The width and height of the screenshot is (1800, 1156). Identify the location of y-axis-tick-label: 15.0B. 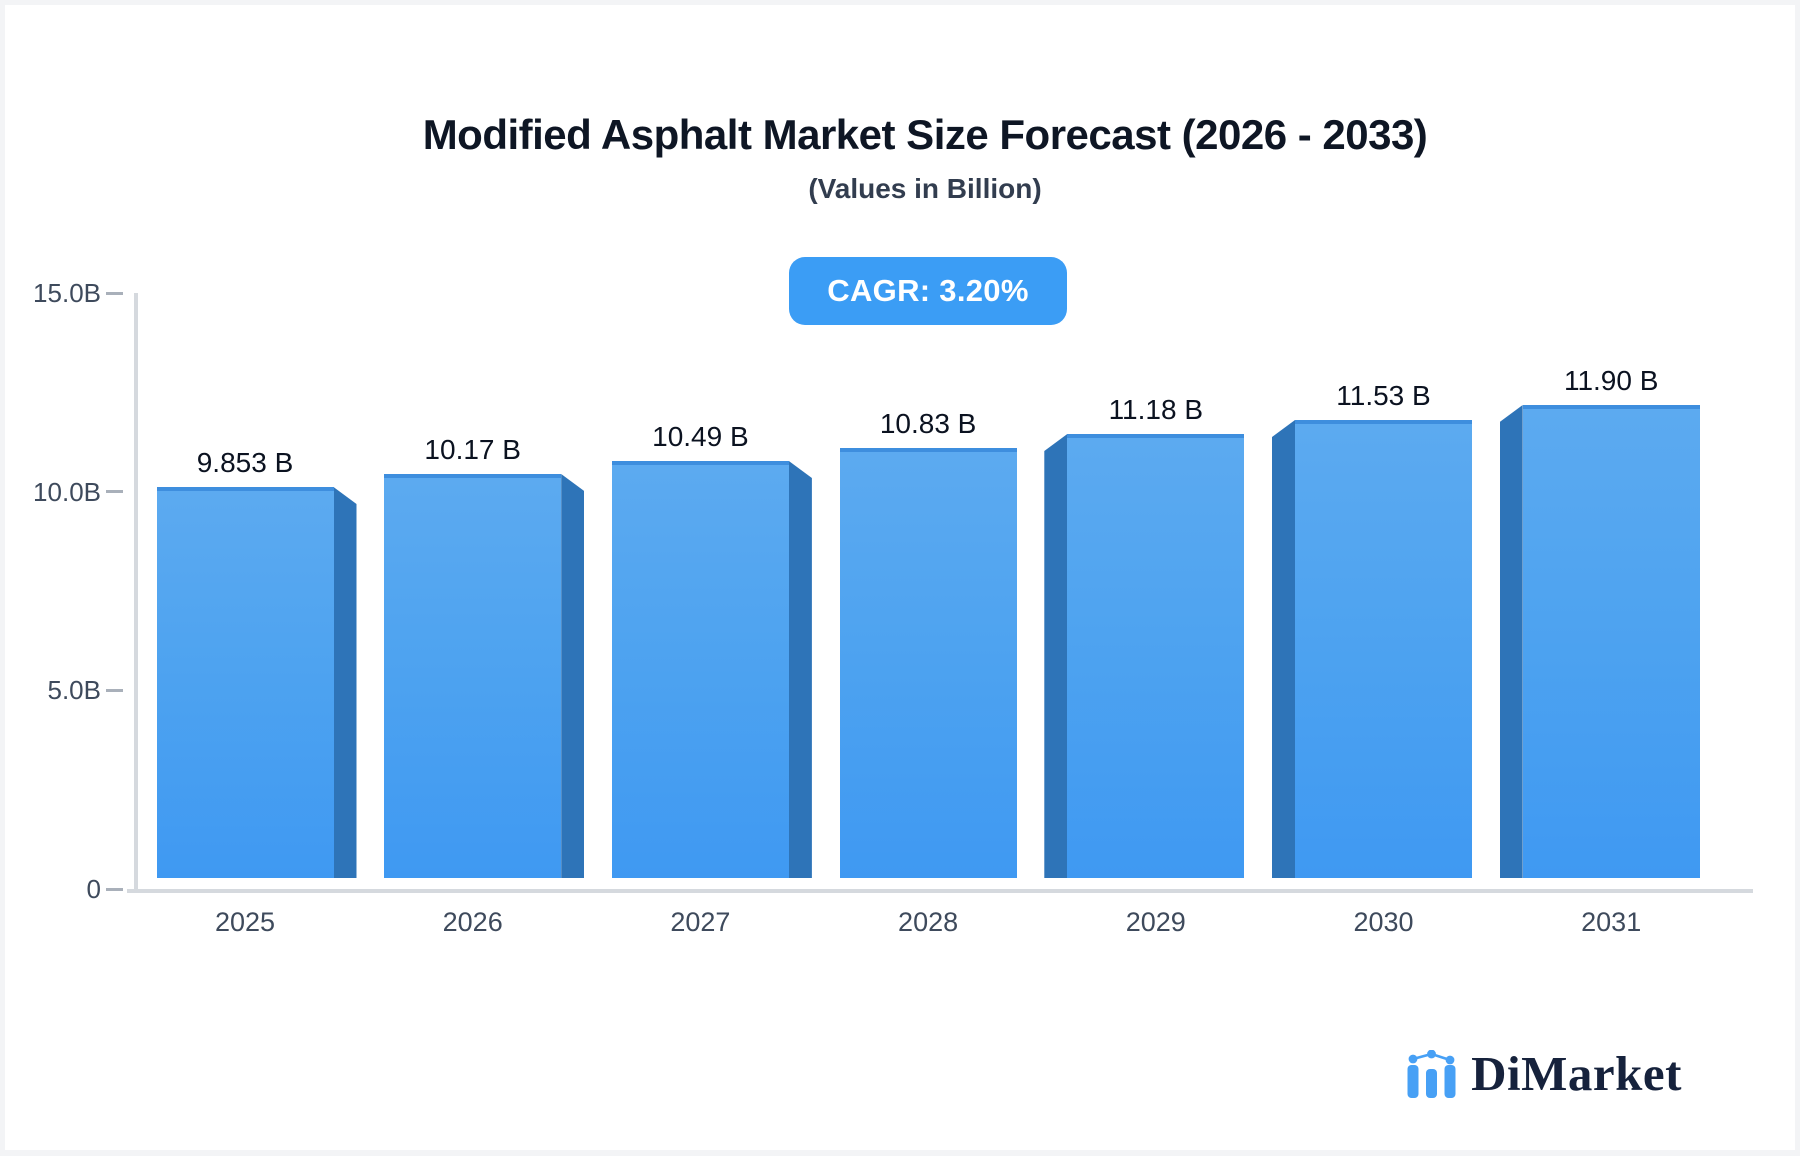
(67, 293).